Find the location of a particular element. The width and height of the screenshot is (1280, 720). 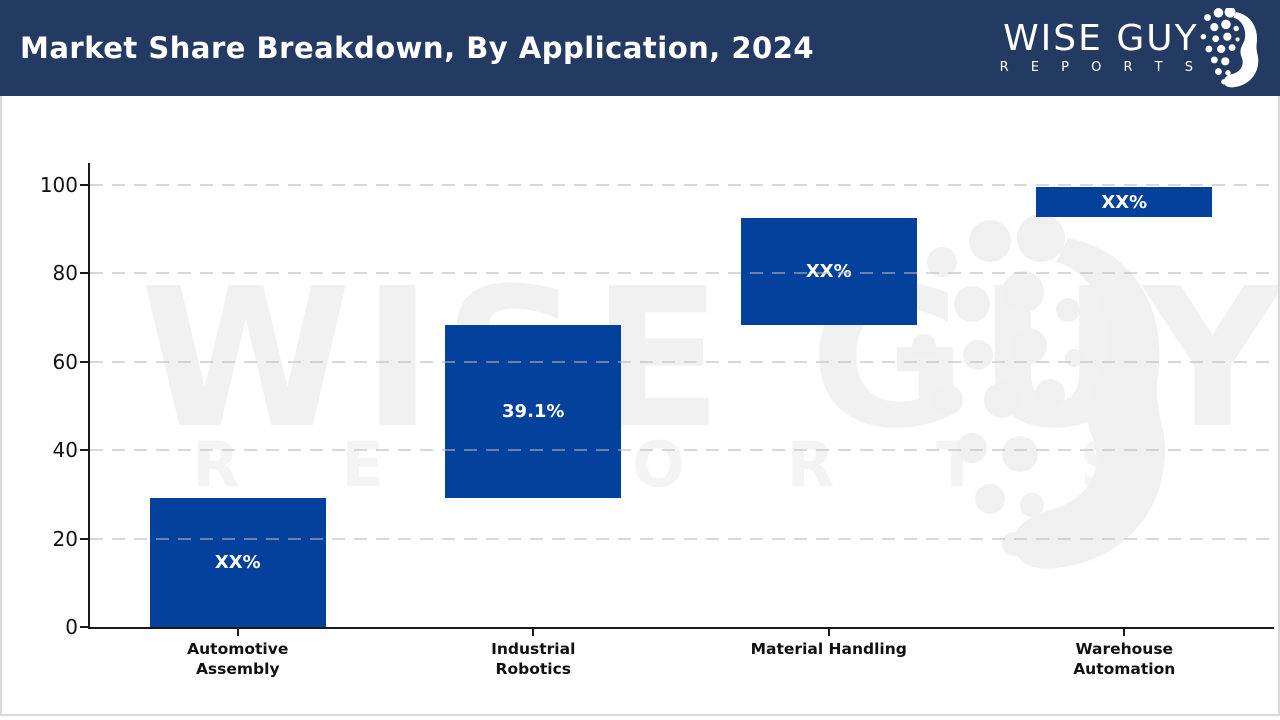

x-category-label: Warehouse Automation is located at coordinates (1124, 659).